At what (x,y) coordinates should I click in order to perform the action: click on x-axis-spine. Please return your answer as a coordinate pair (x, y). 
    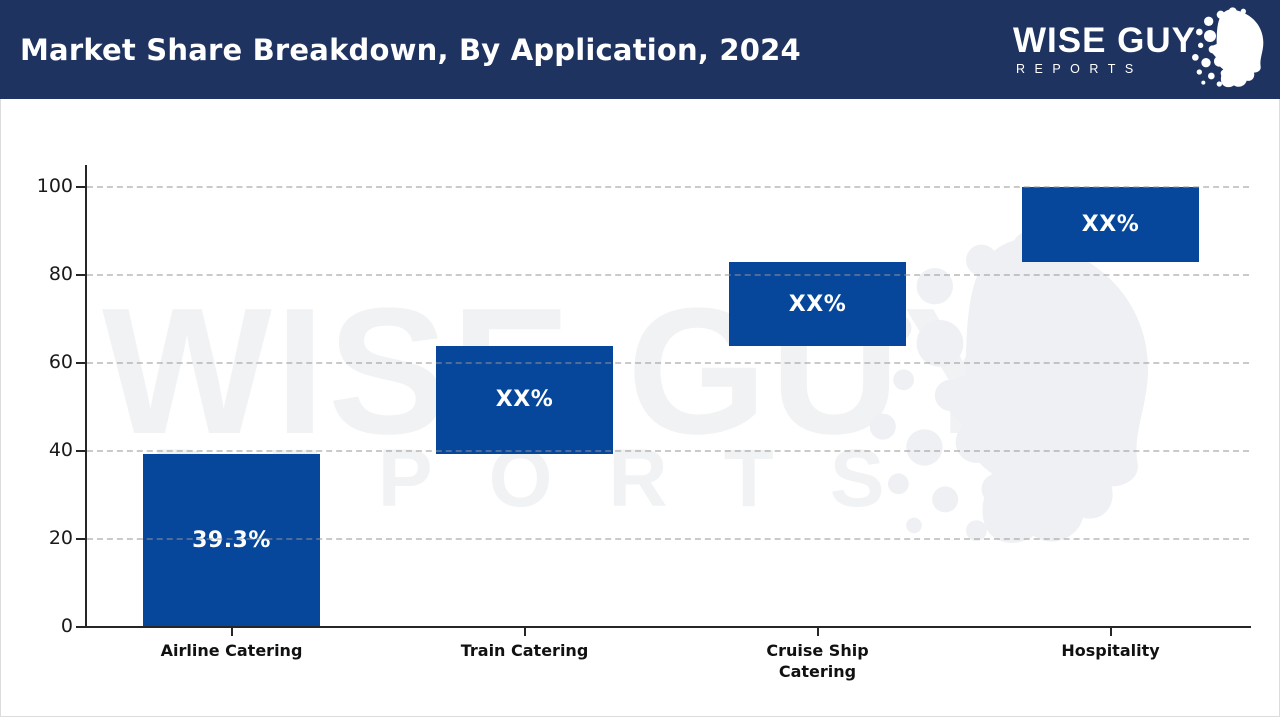
    Looking at the image, I should click on (668, 627).